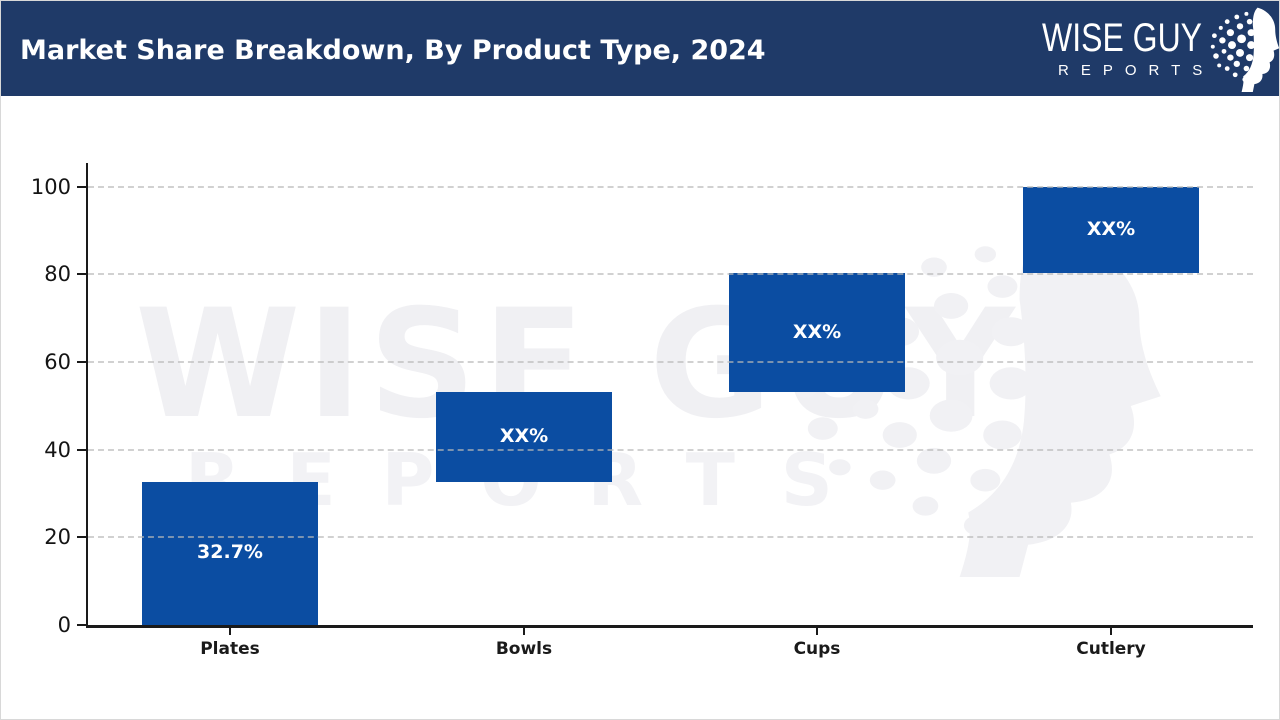  I want to click on y-tick-label: 80, so click(57, 274).